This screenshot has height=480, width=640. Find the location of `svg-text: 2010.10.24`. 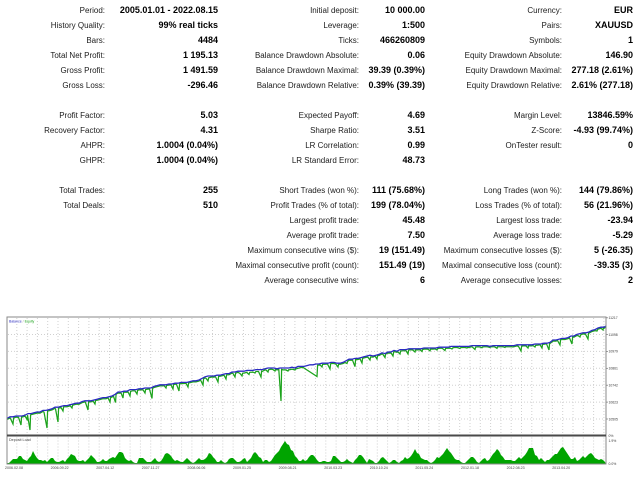

svg-text: 2010.10.24 is located at coordinates (379, 468).